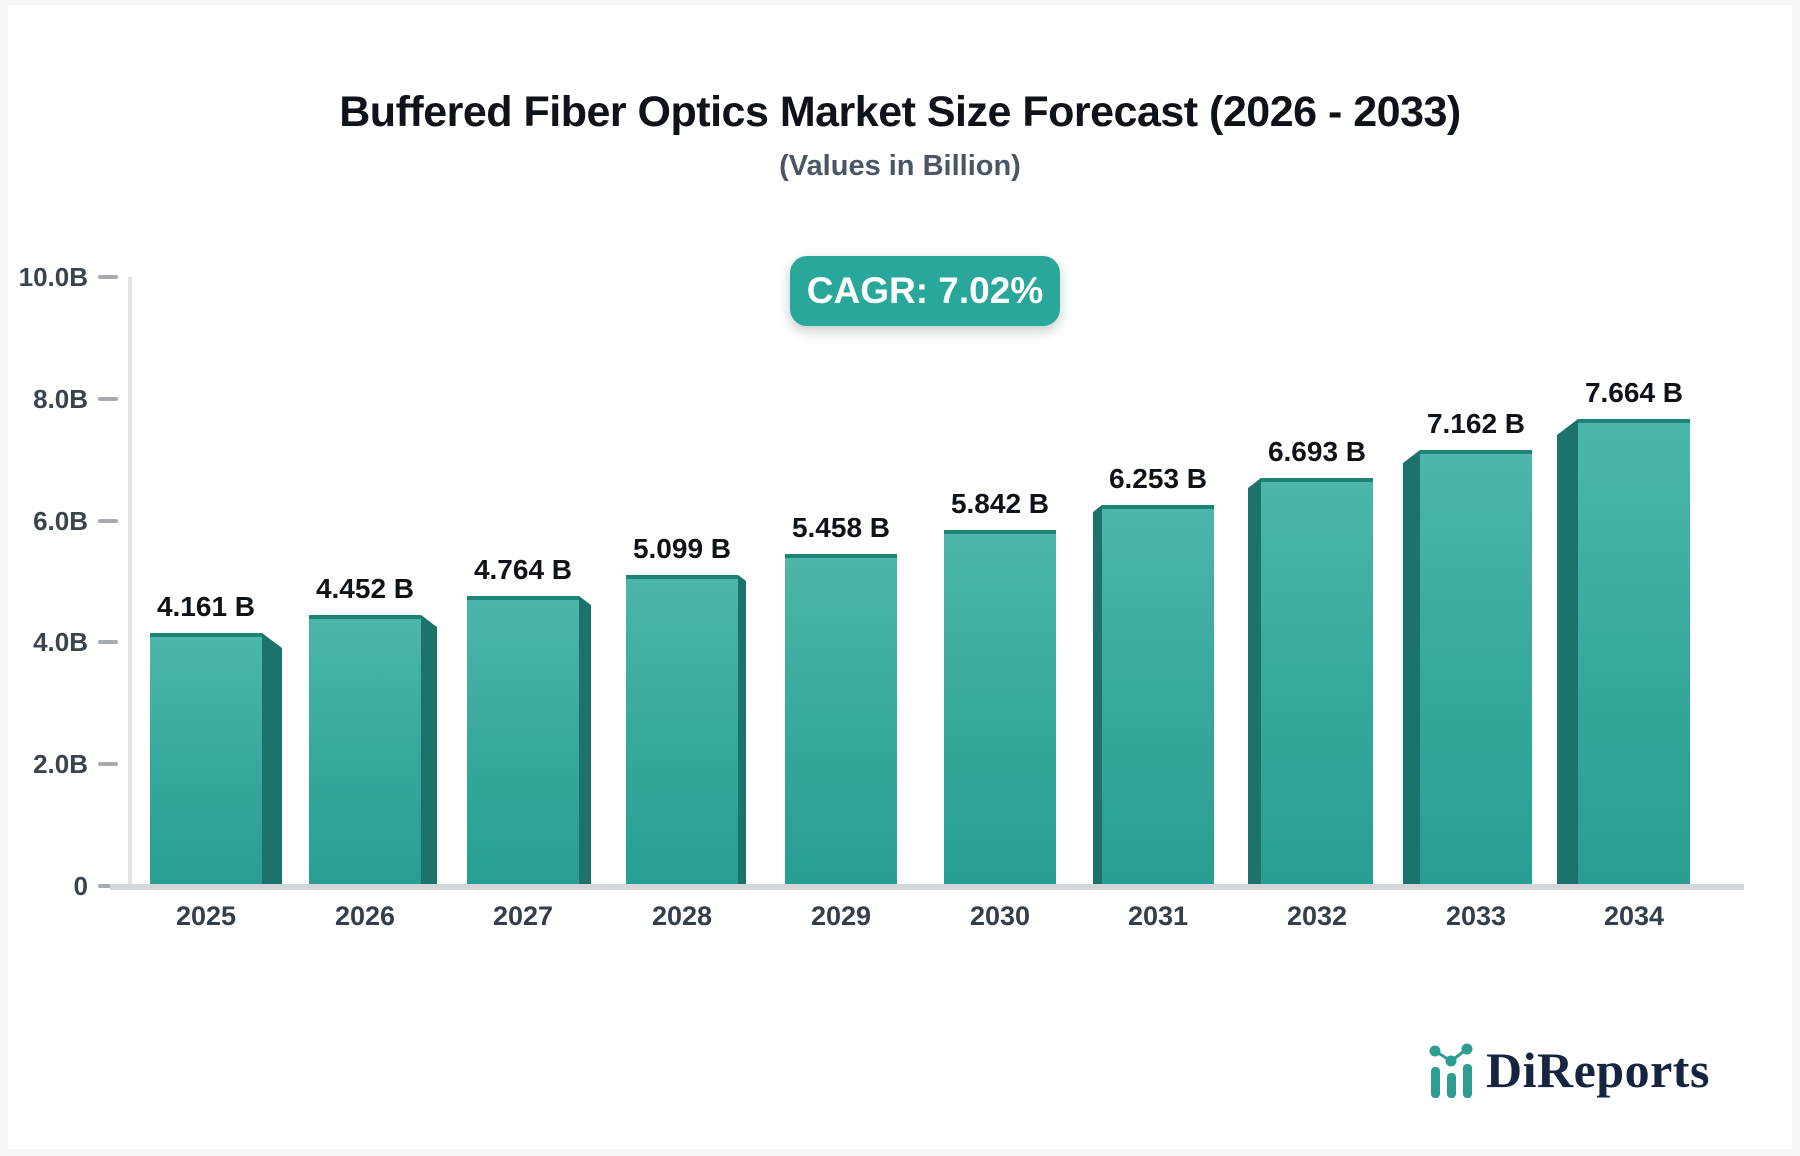 This screenshot has height=1156, width=1800. I want to click on bar-value-label: 7.664 B, so click(1634, 392).